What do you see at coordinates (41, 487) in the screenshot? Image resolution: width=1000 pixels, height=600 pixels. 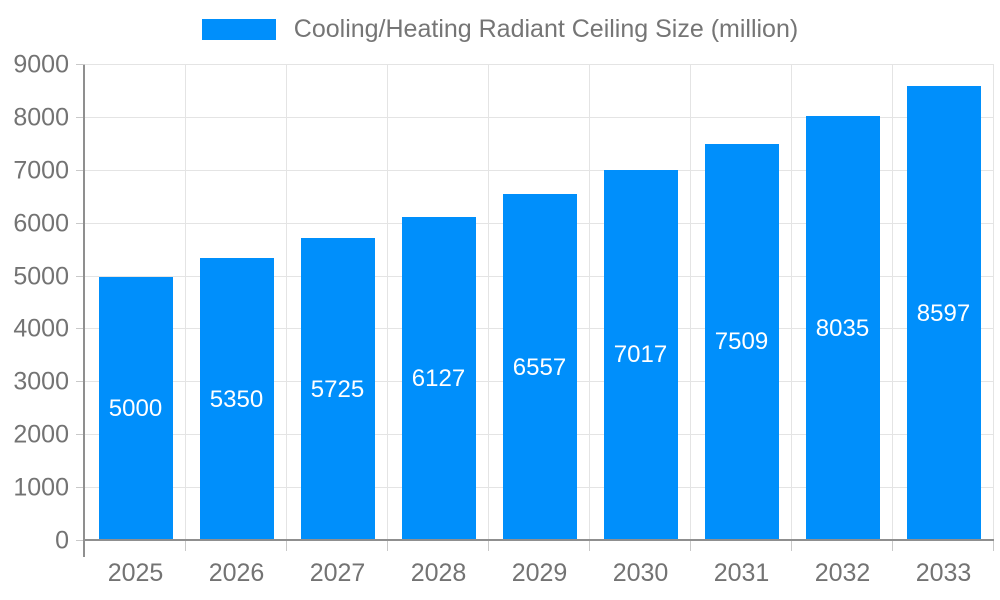 I see `y-tick-label: 1000` at bounding box center [41, 487].